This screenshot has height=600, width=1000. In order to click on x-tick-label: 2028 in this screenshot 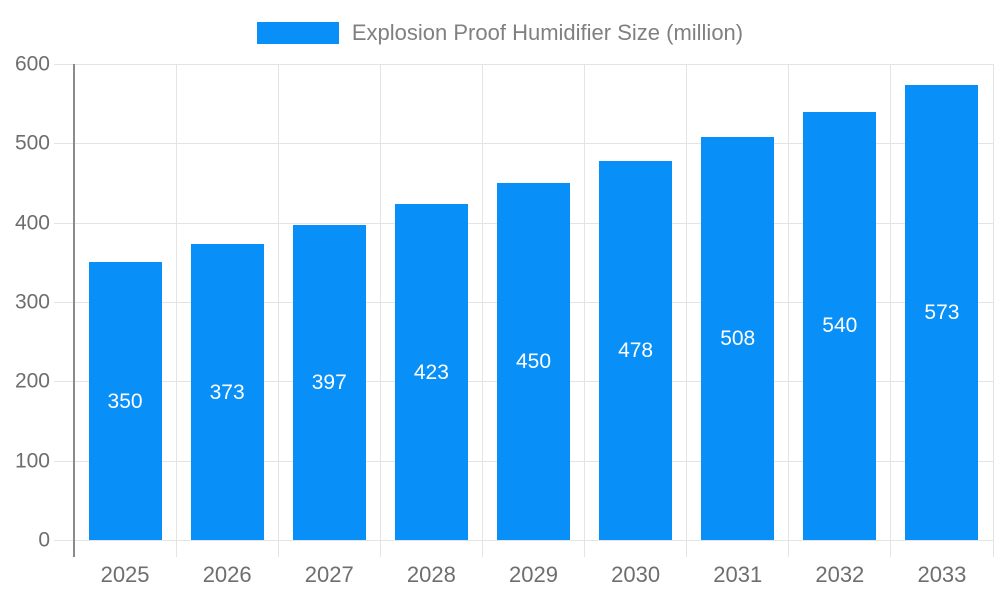, I will do `click(431, 574)`.